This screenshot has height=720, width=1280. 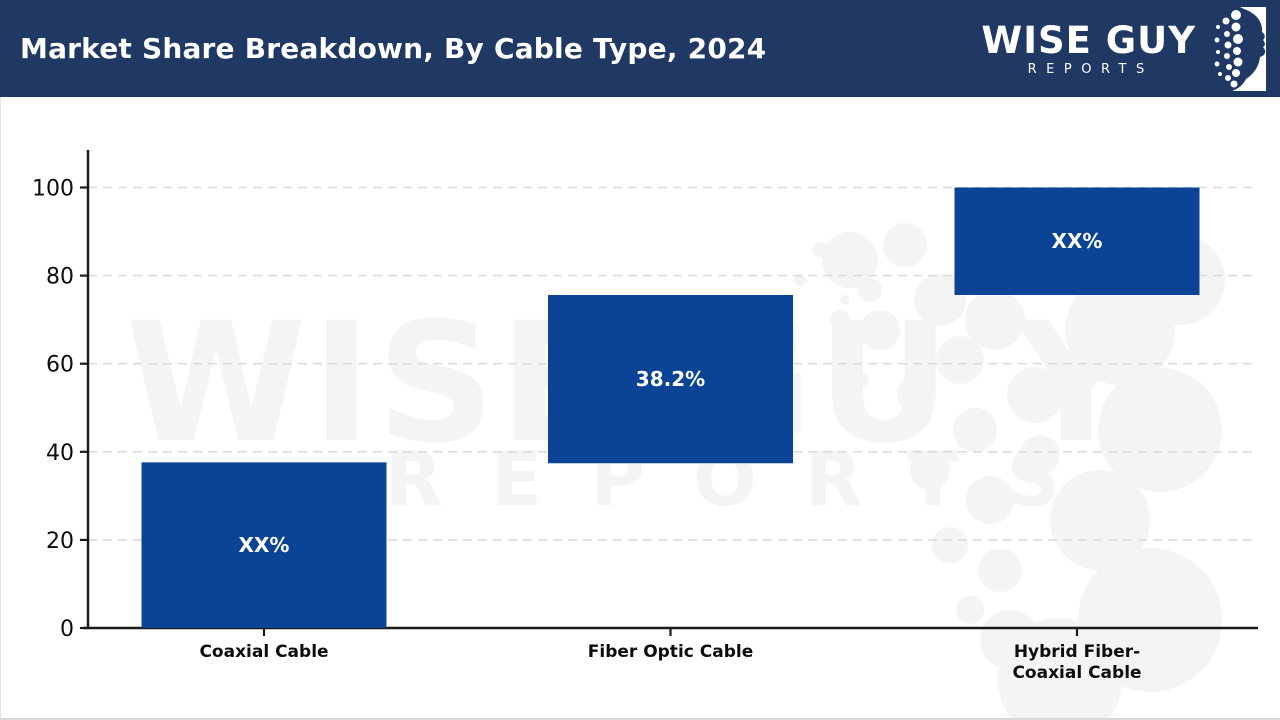 I want to click on x-category-label: Coaxial Cable, so click(x=263, y=652).